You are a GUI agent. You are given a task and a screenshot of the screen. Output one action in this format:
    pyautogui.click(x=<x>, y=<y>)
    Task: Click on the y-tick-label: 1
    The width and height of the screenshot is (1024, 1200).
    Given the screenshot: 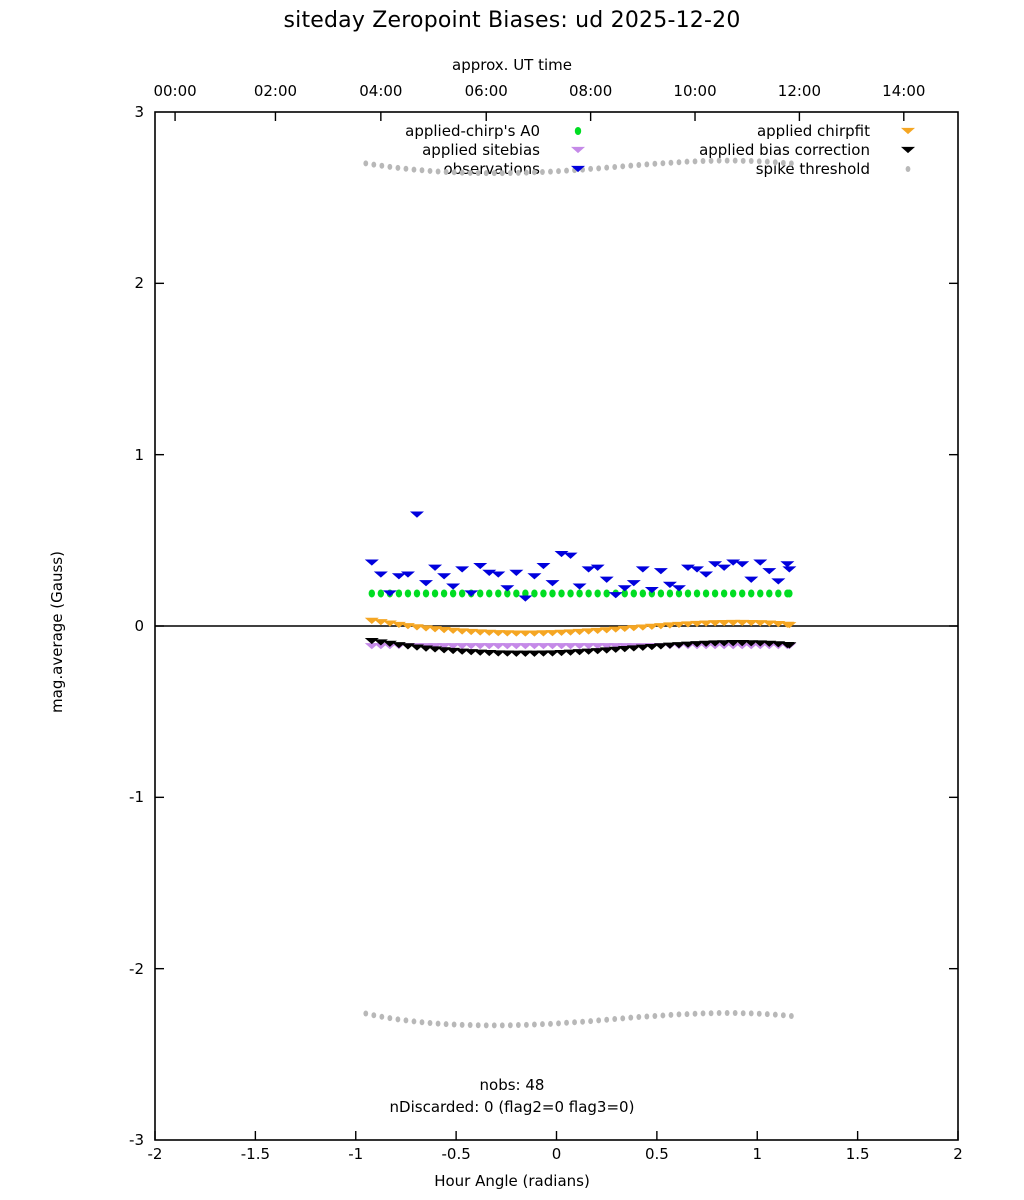 What is the action you would take?
    pyautogui.click(x=139, y=454)
    